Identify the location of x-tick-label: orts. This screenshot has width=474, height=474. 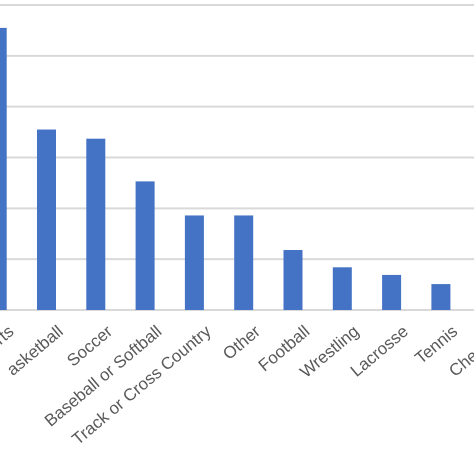
(8, 338).